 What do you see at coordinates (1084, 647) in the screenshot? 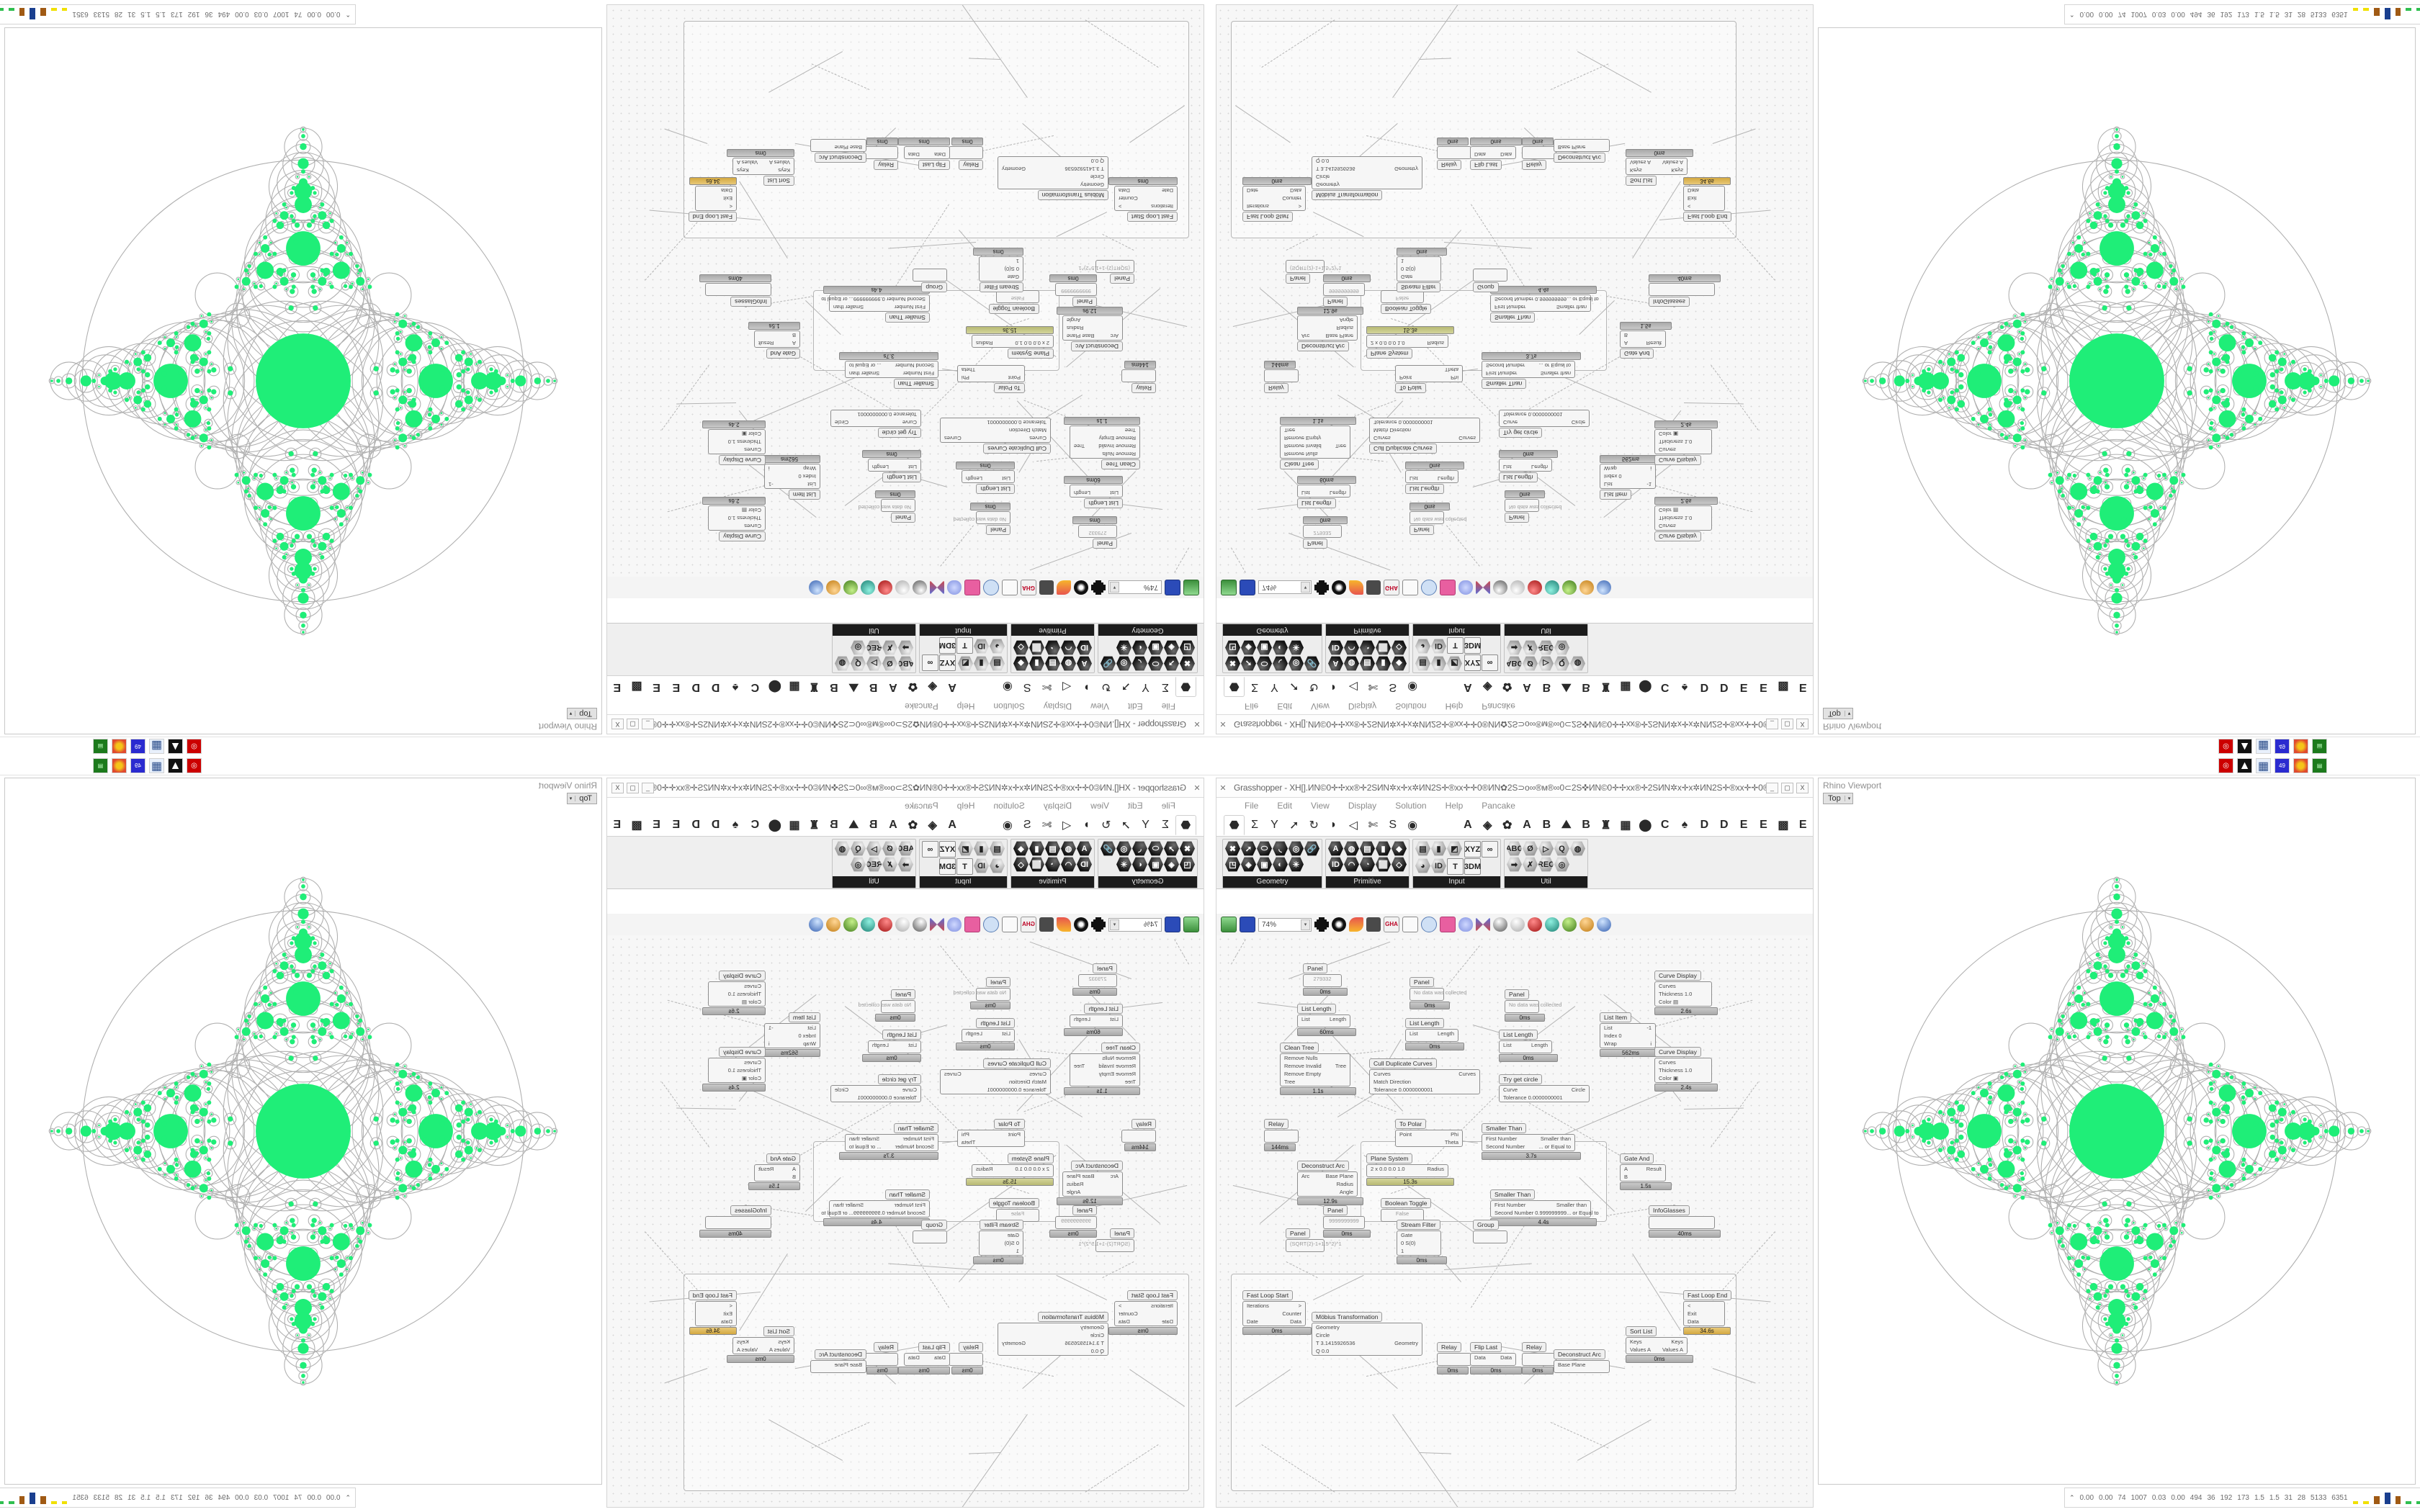
I see `component-icon-1-1: ID` at bounding box center [1084, 647].